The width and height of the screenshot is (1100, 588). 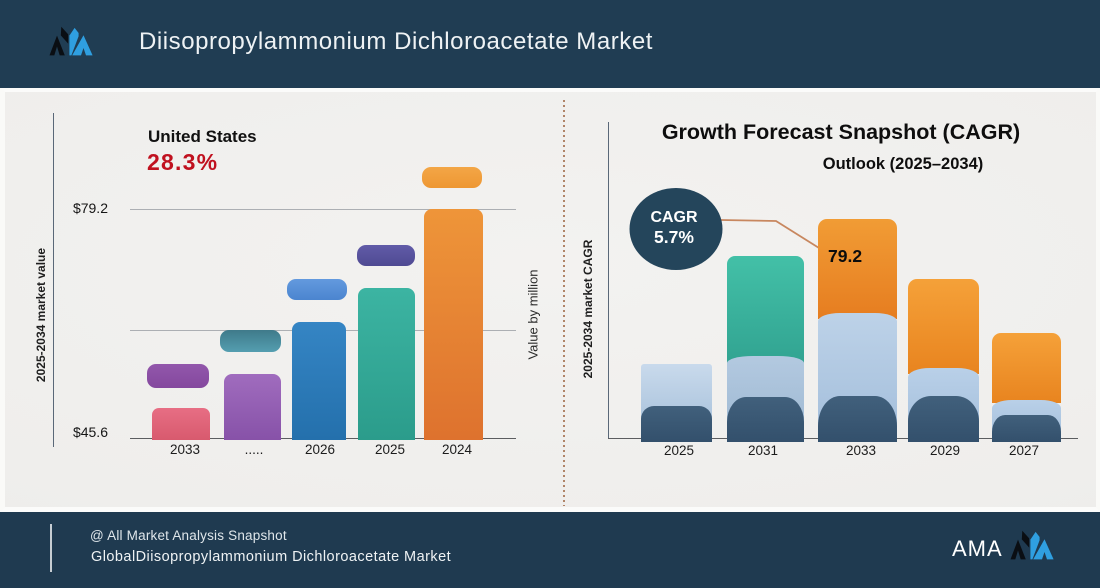 I want to click on svg-text: CAGR, so click(x=674, y=217).